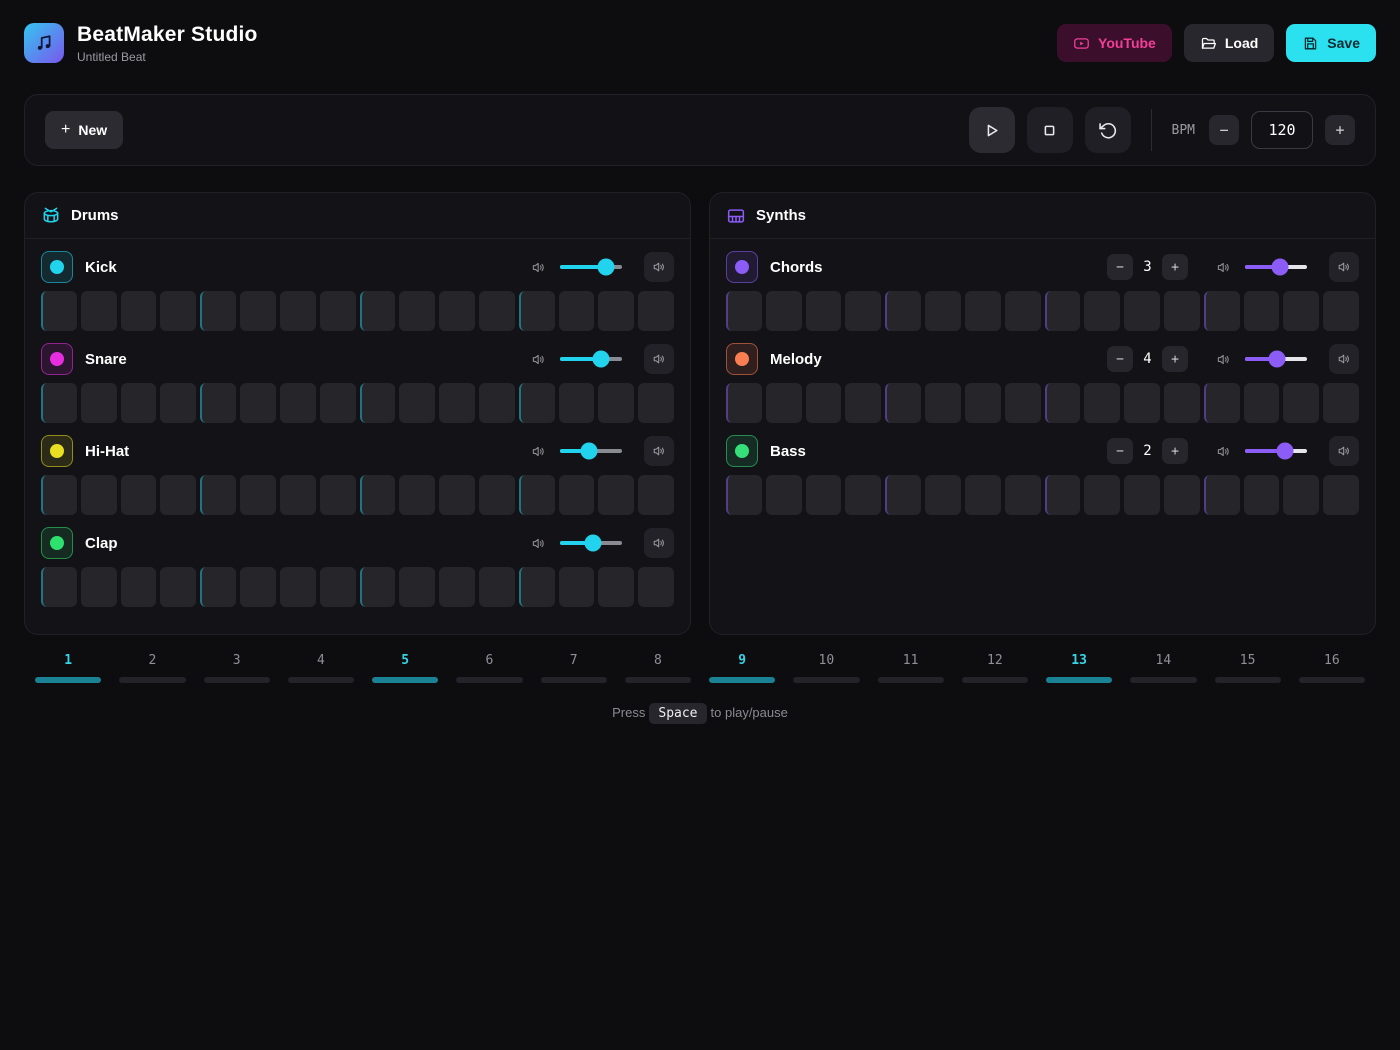  What do you see at coordinates (1107, 130) in the screenshot?
I see `reset-button` at bounding box center [1107, 130].